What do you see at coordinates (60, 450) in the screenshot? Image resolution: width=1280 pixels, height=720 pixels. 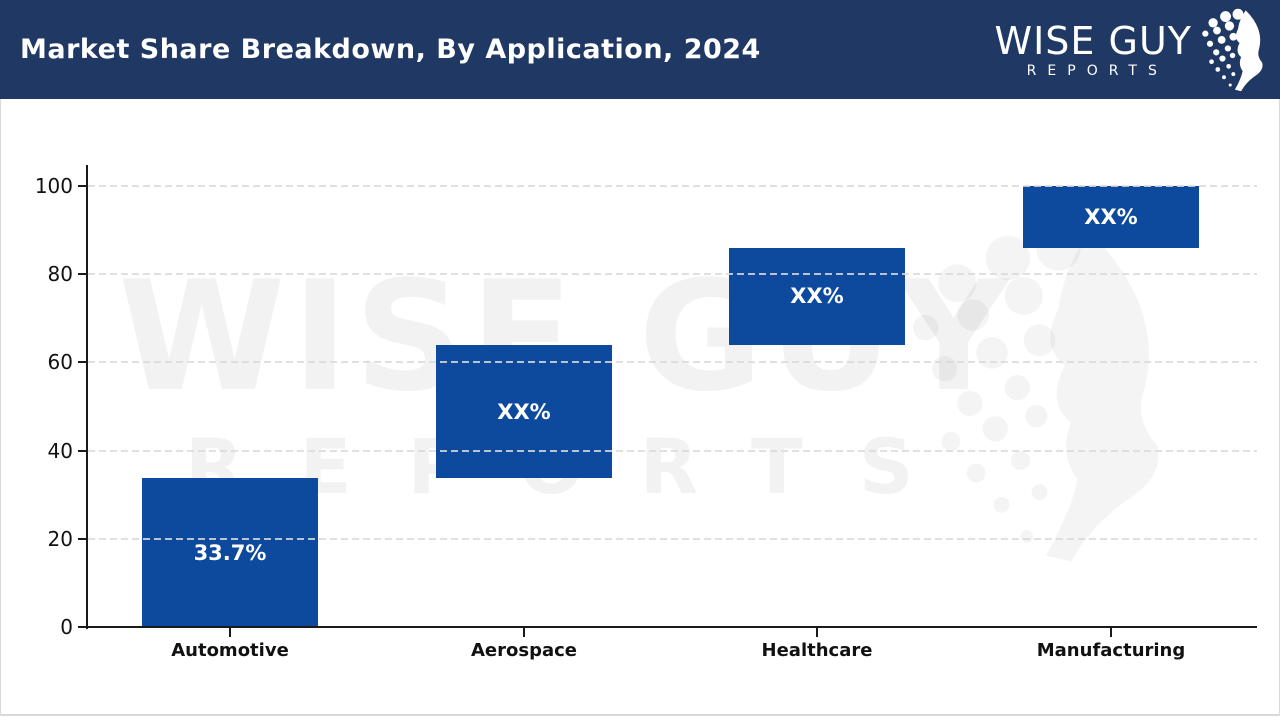 I see `y-tick-label: 40` at bounding box center [60, 450].